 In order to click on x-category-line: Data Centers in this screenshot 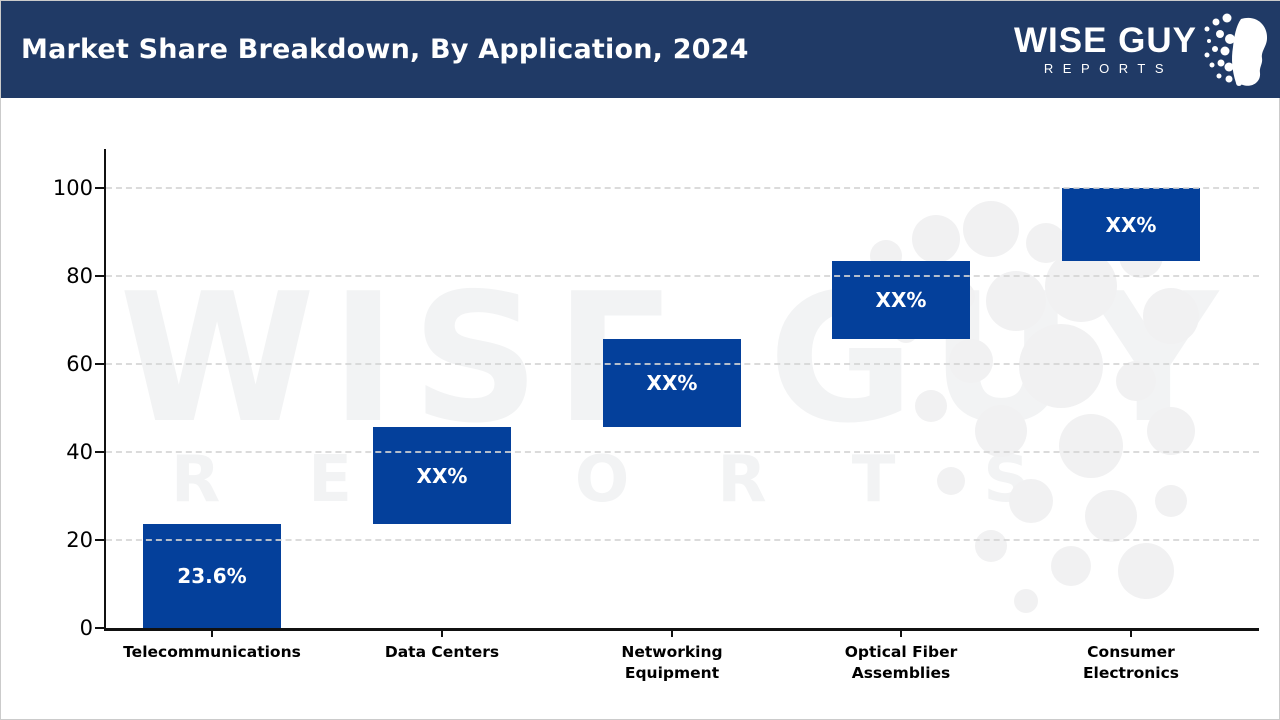, I will do `click(442, 652)`.